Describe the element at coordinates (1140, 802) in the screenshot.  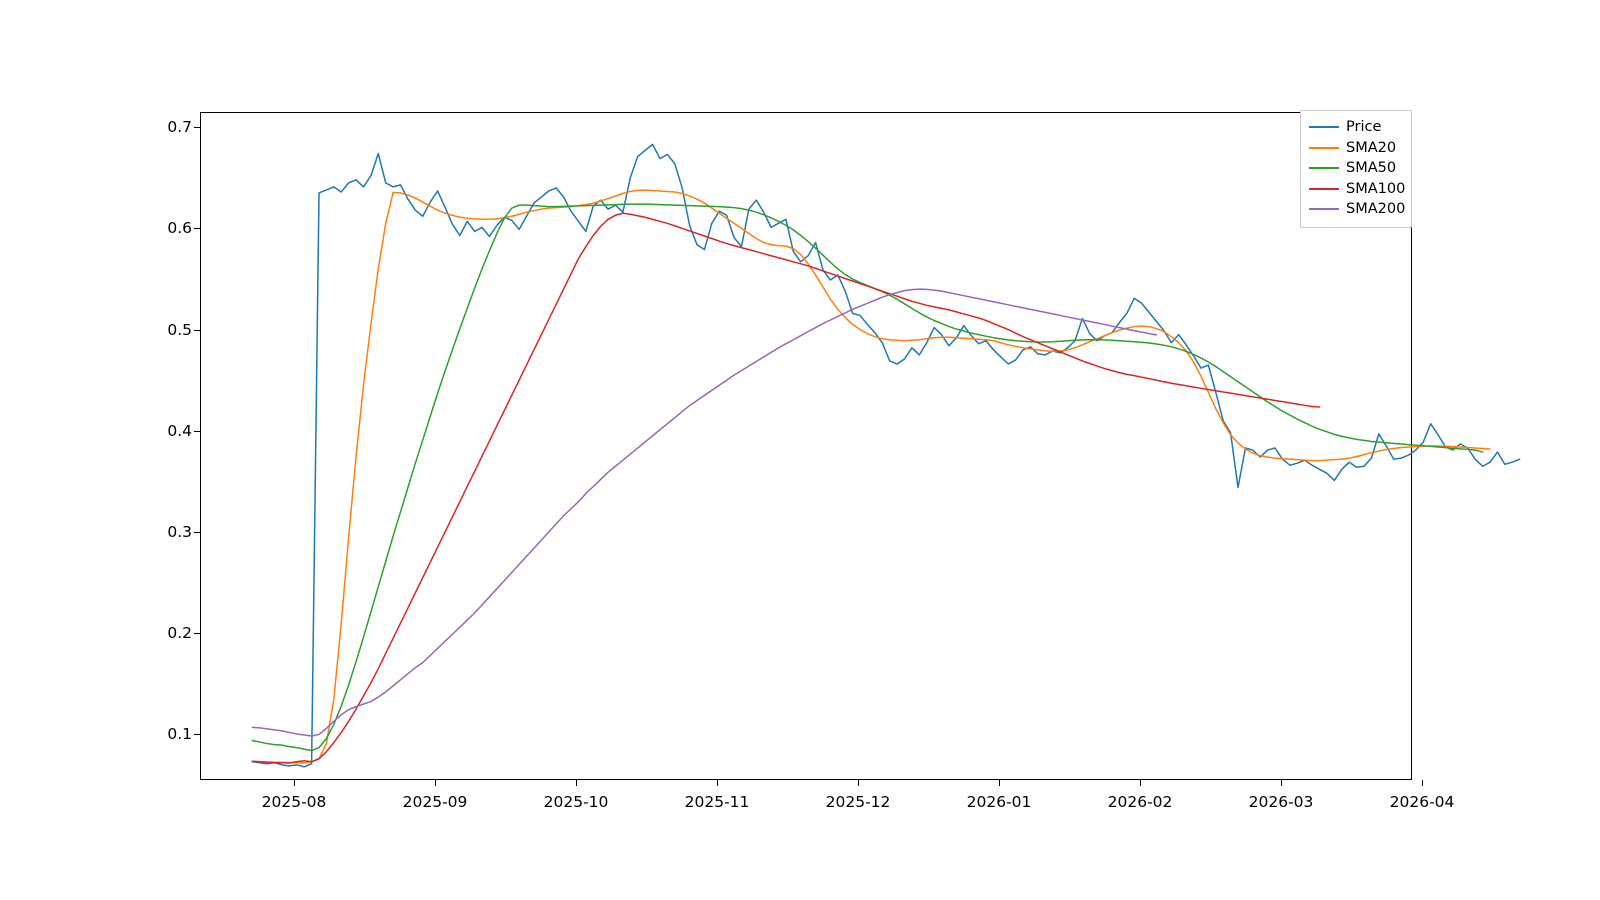
I see `x-tick-label: 2026-02` at that location.